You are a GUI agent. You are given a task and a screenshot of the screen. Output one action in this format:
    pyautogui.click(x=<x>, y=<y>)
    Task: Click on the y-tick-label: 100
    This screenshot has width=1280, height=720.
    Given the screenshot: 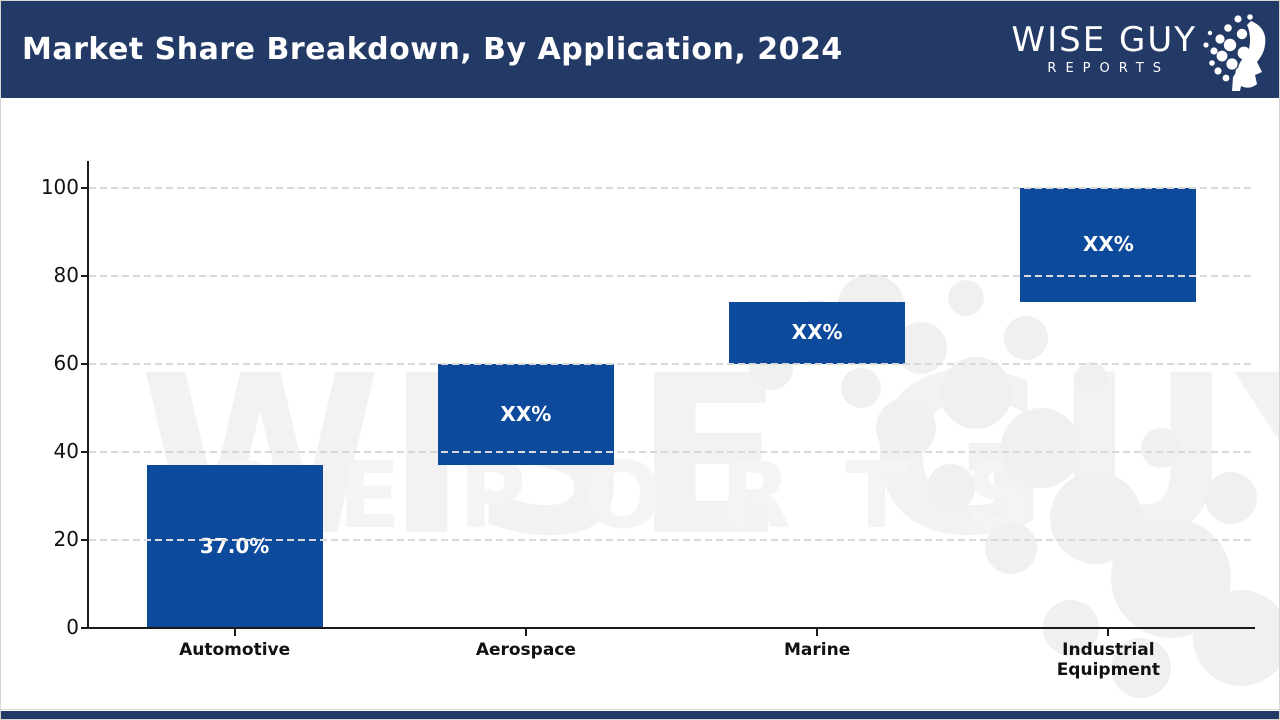 What is the action you would take?
    pyautogui.click(x=59, y=187)
    